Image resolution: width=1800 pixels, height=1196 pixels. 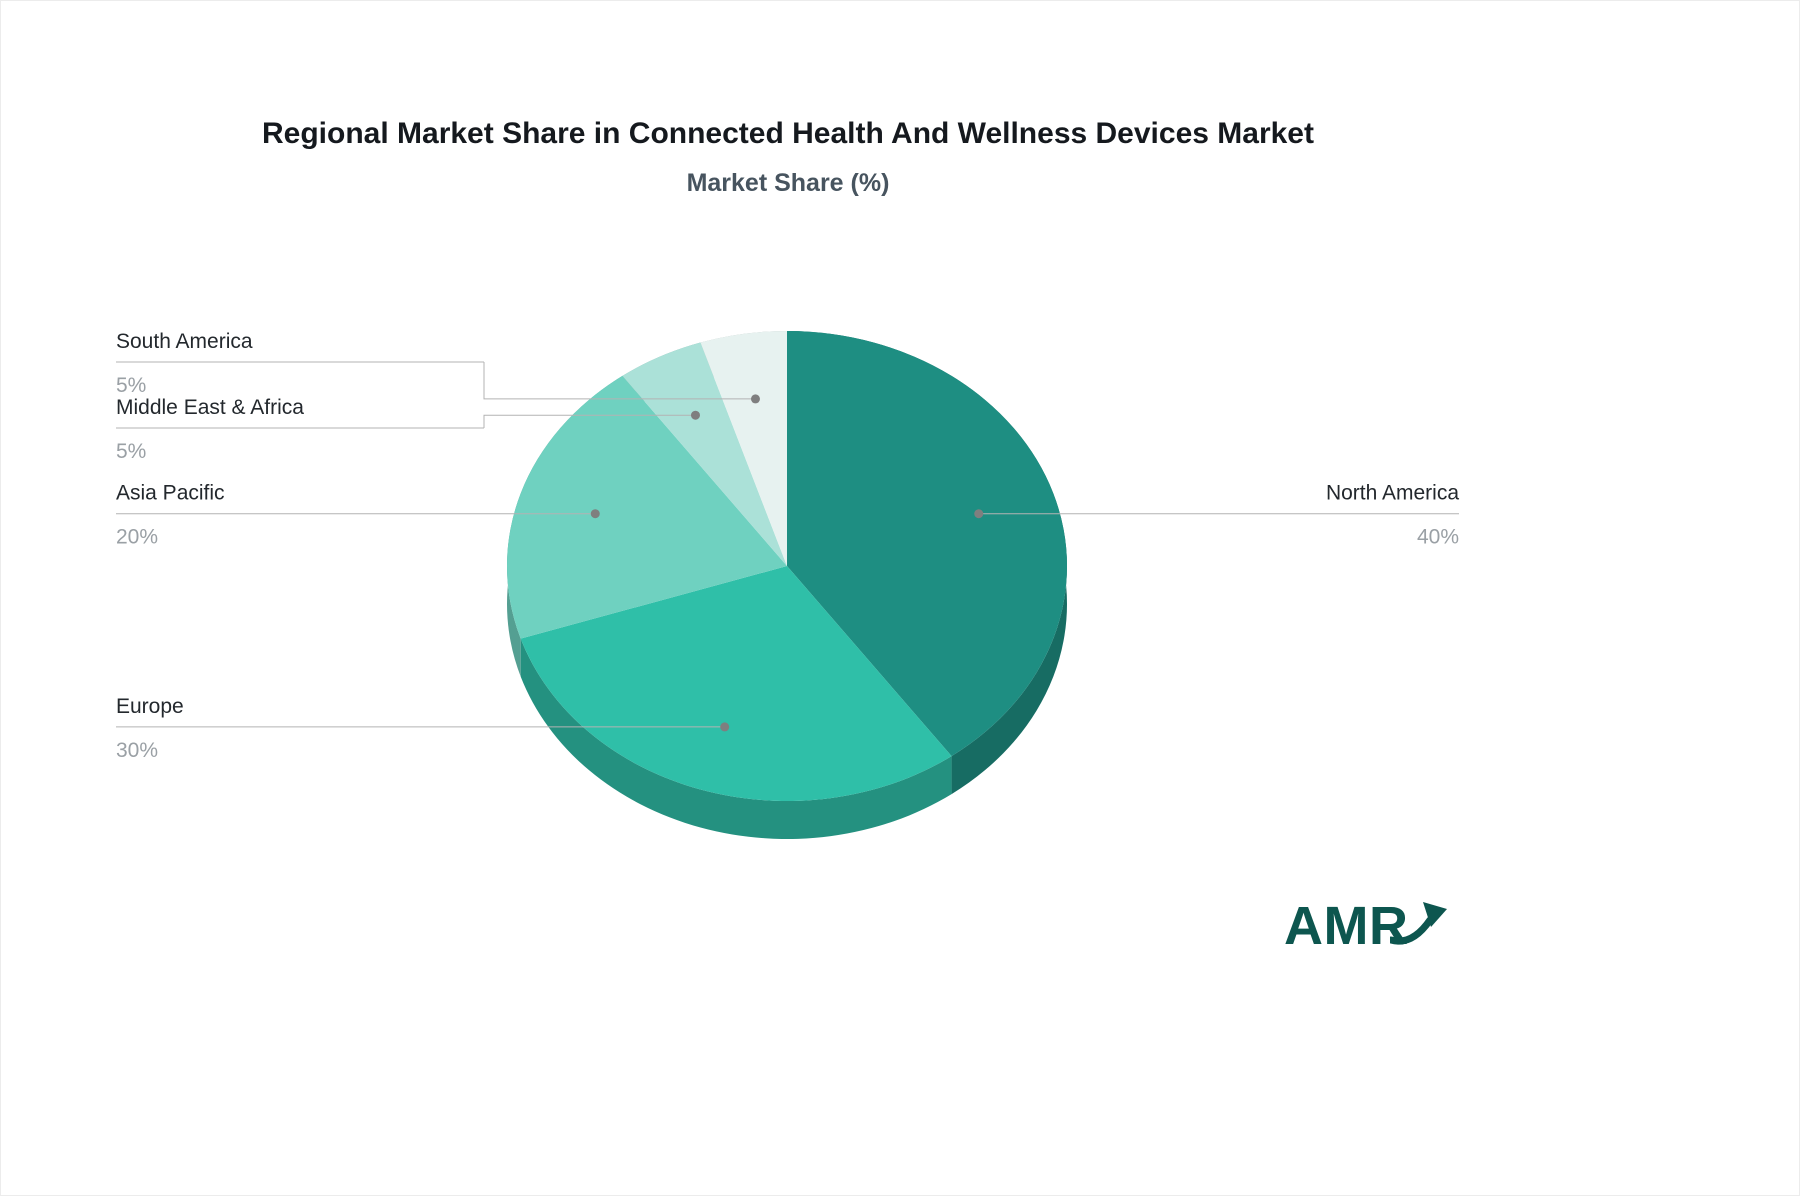 What do you see at coordinates (1419, 923) in the screenshot?
I see `amr-logo-arrow-icon` at bounding box center [1419, 923].